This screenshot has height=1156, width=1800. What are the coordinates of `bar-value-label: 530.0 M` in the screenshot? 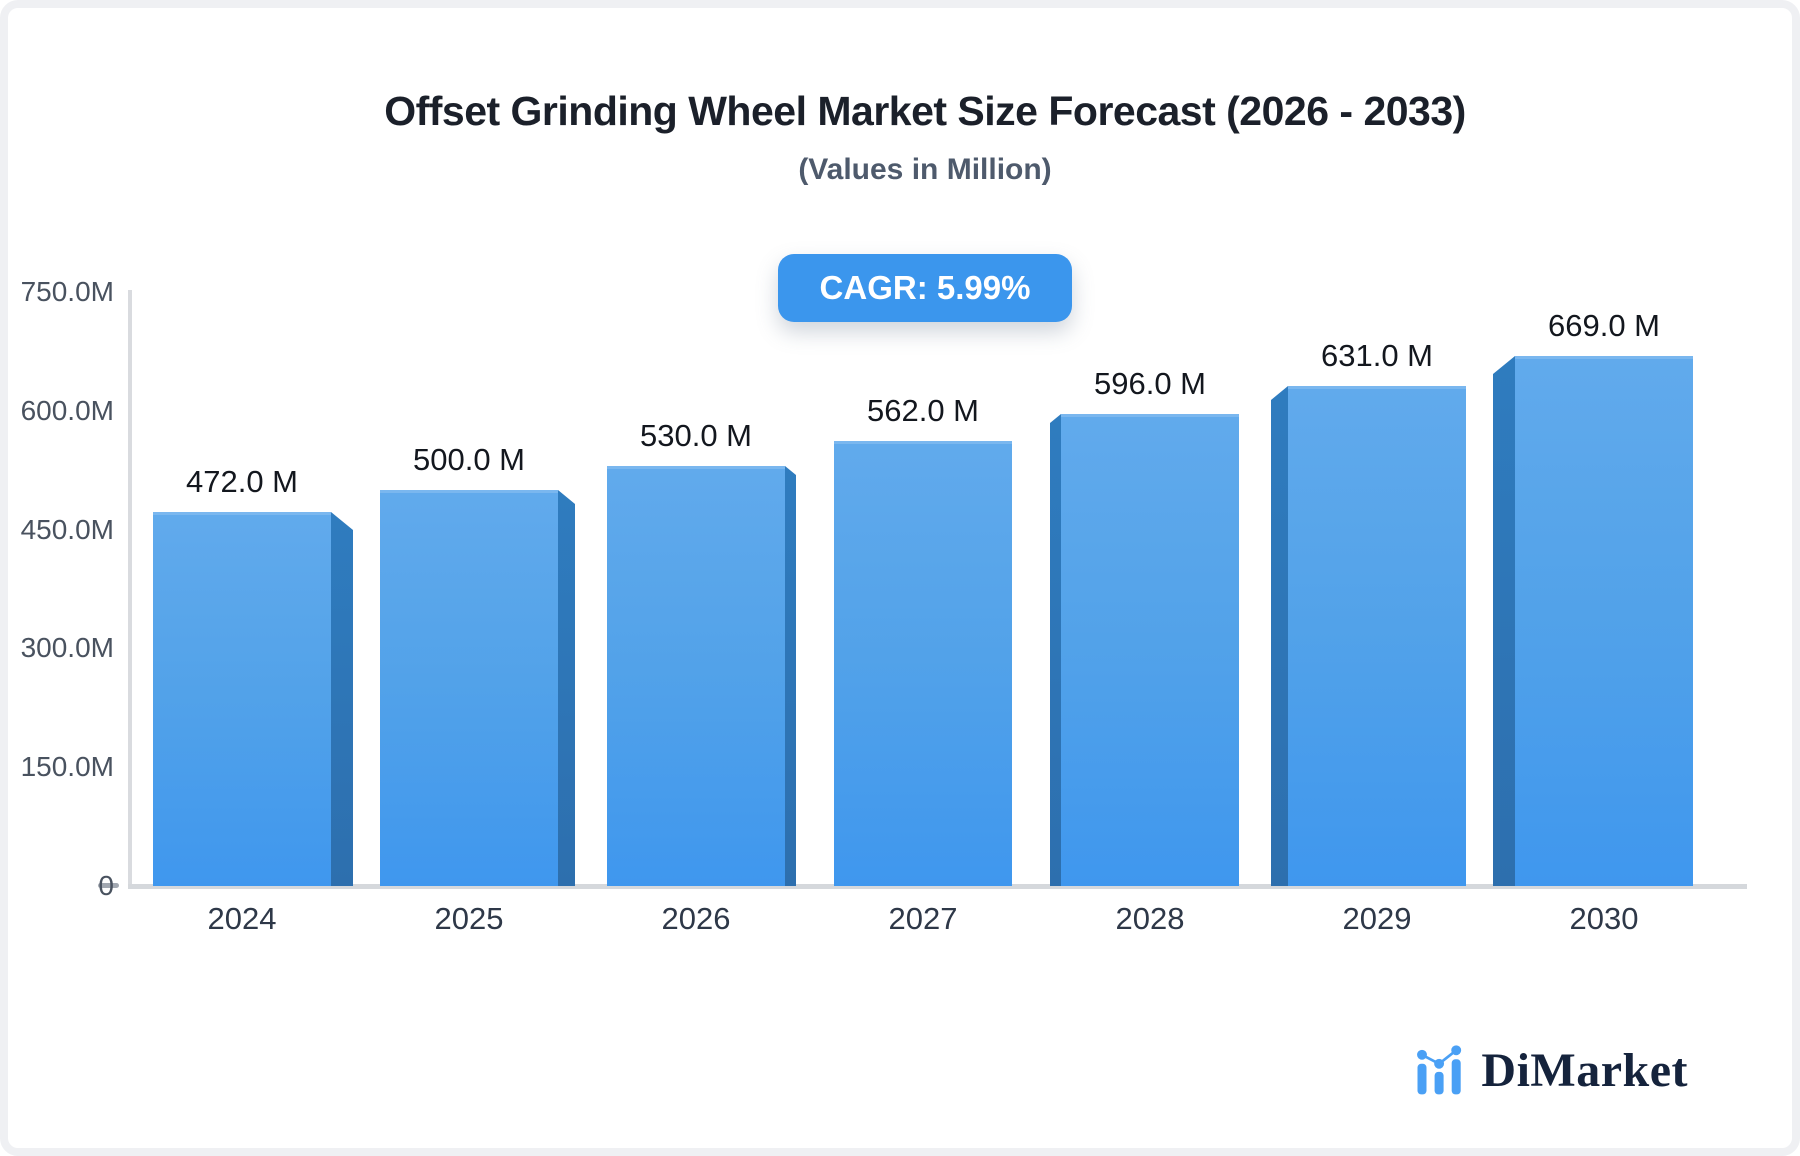 It's located at (695, 435).